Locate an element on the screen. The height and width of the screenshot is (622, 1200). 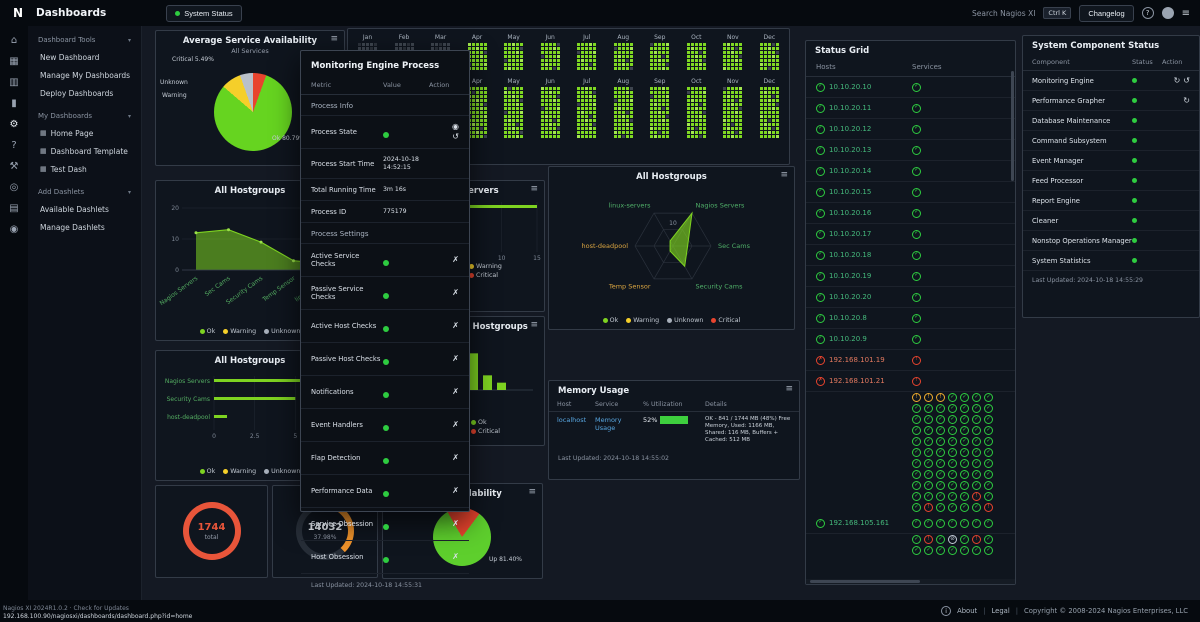
sidebar-item-manage-dashlets: Manage Dashlets is located at coordinates (84, 227).